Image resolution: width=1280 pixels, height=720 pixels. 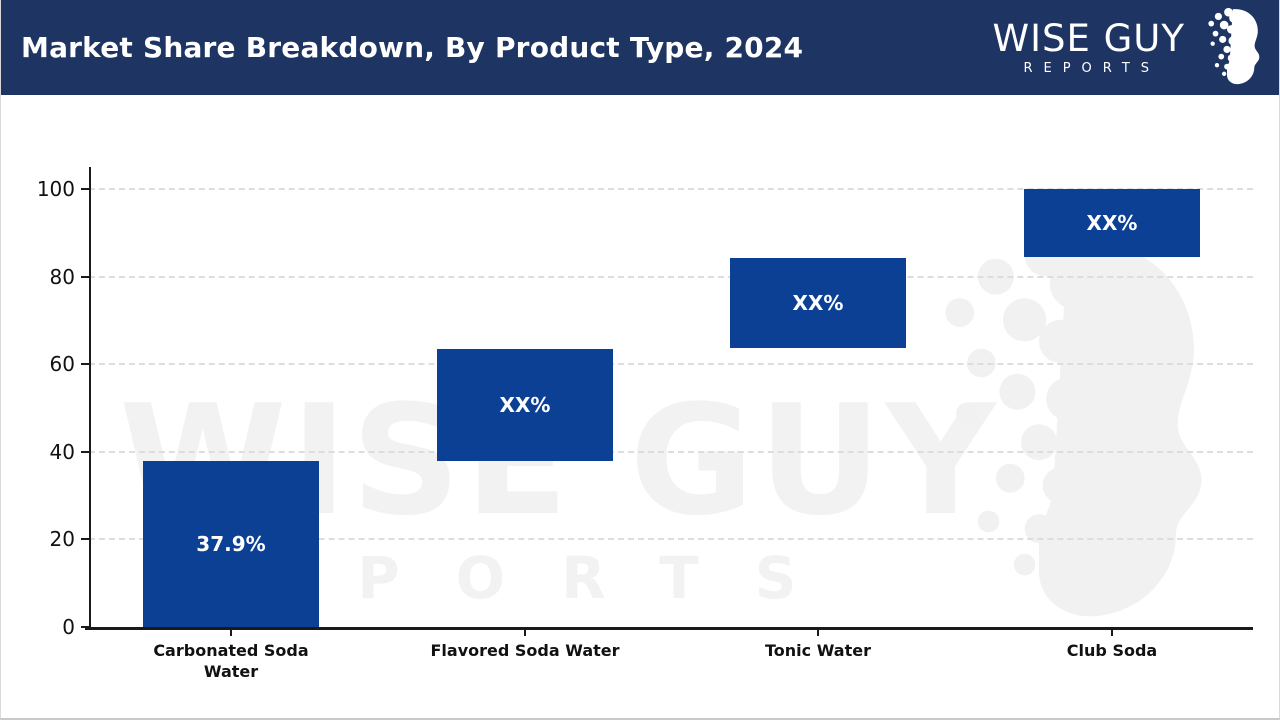 I want to click on x-category-label: Tonic Water, so click(x=818, y=650).